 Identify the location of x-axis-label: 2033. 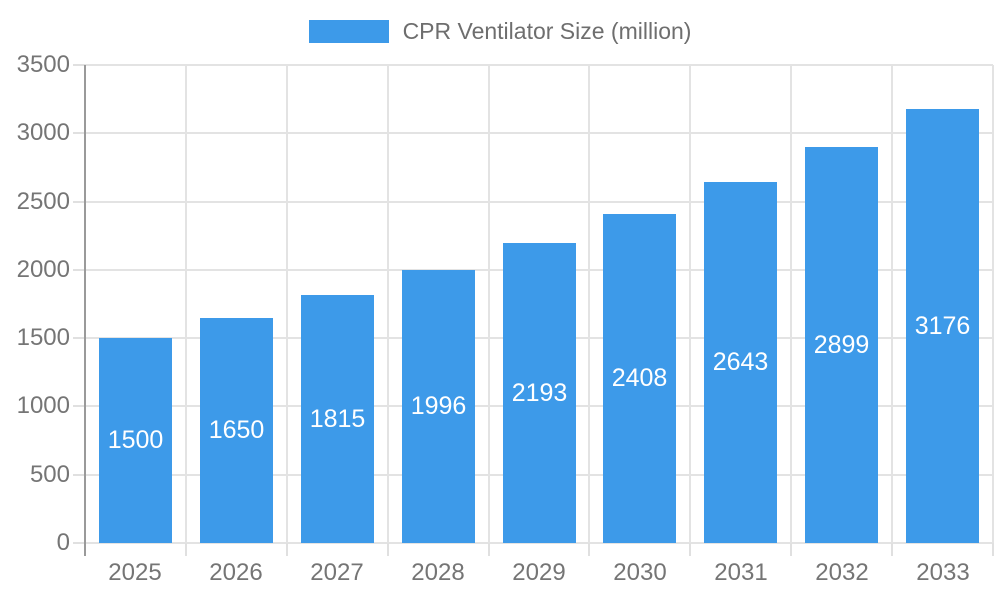
(943, 572).